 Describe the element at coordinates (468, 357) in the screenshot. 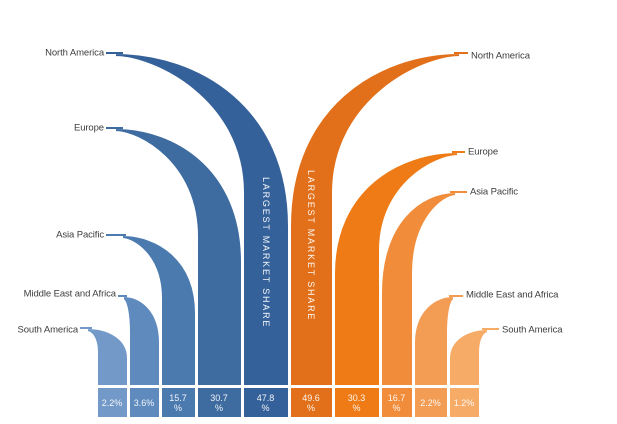

I see `petal-right-south-america` at that location.